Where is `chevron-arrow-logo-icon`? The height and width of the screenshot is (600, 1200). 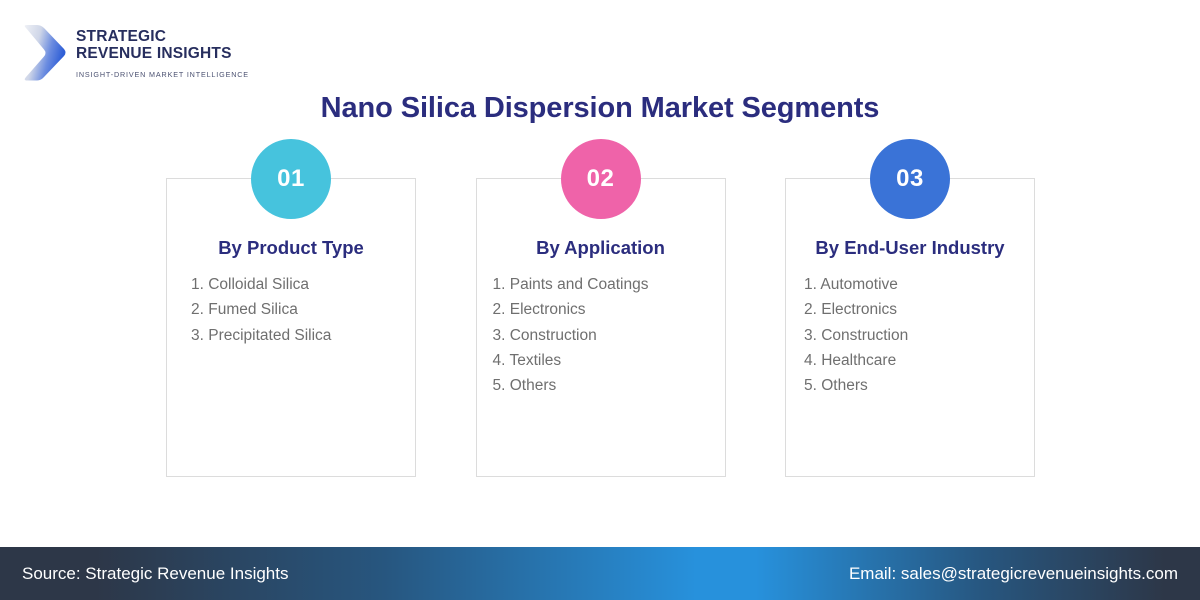 chevron-arrow-logo-icon is located at coordinates (45, 53).